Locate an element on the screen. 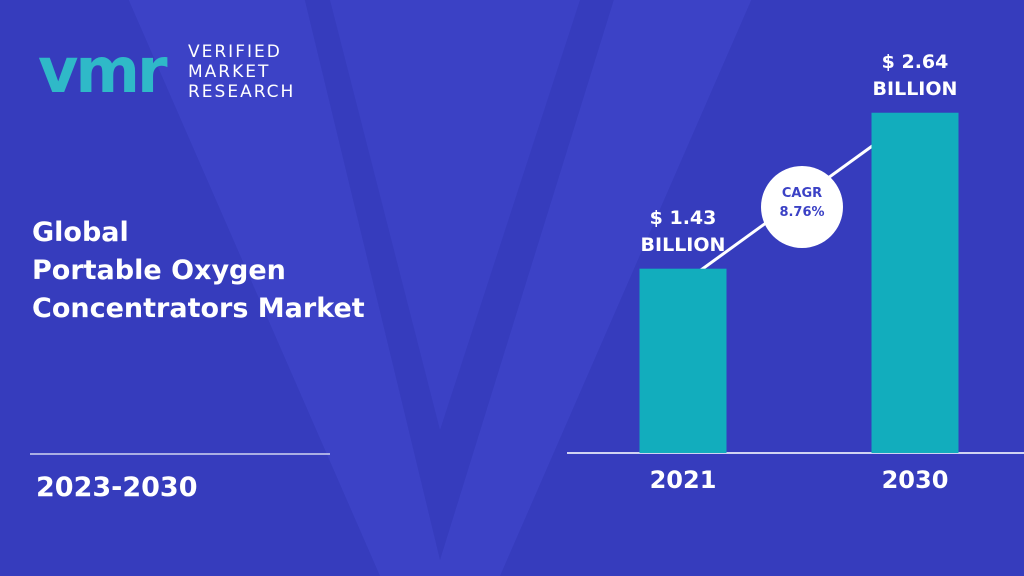 The width and height of the screenshot is (1024, 576). x-tick-label: 2021 is located at coordinates (683, 480).